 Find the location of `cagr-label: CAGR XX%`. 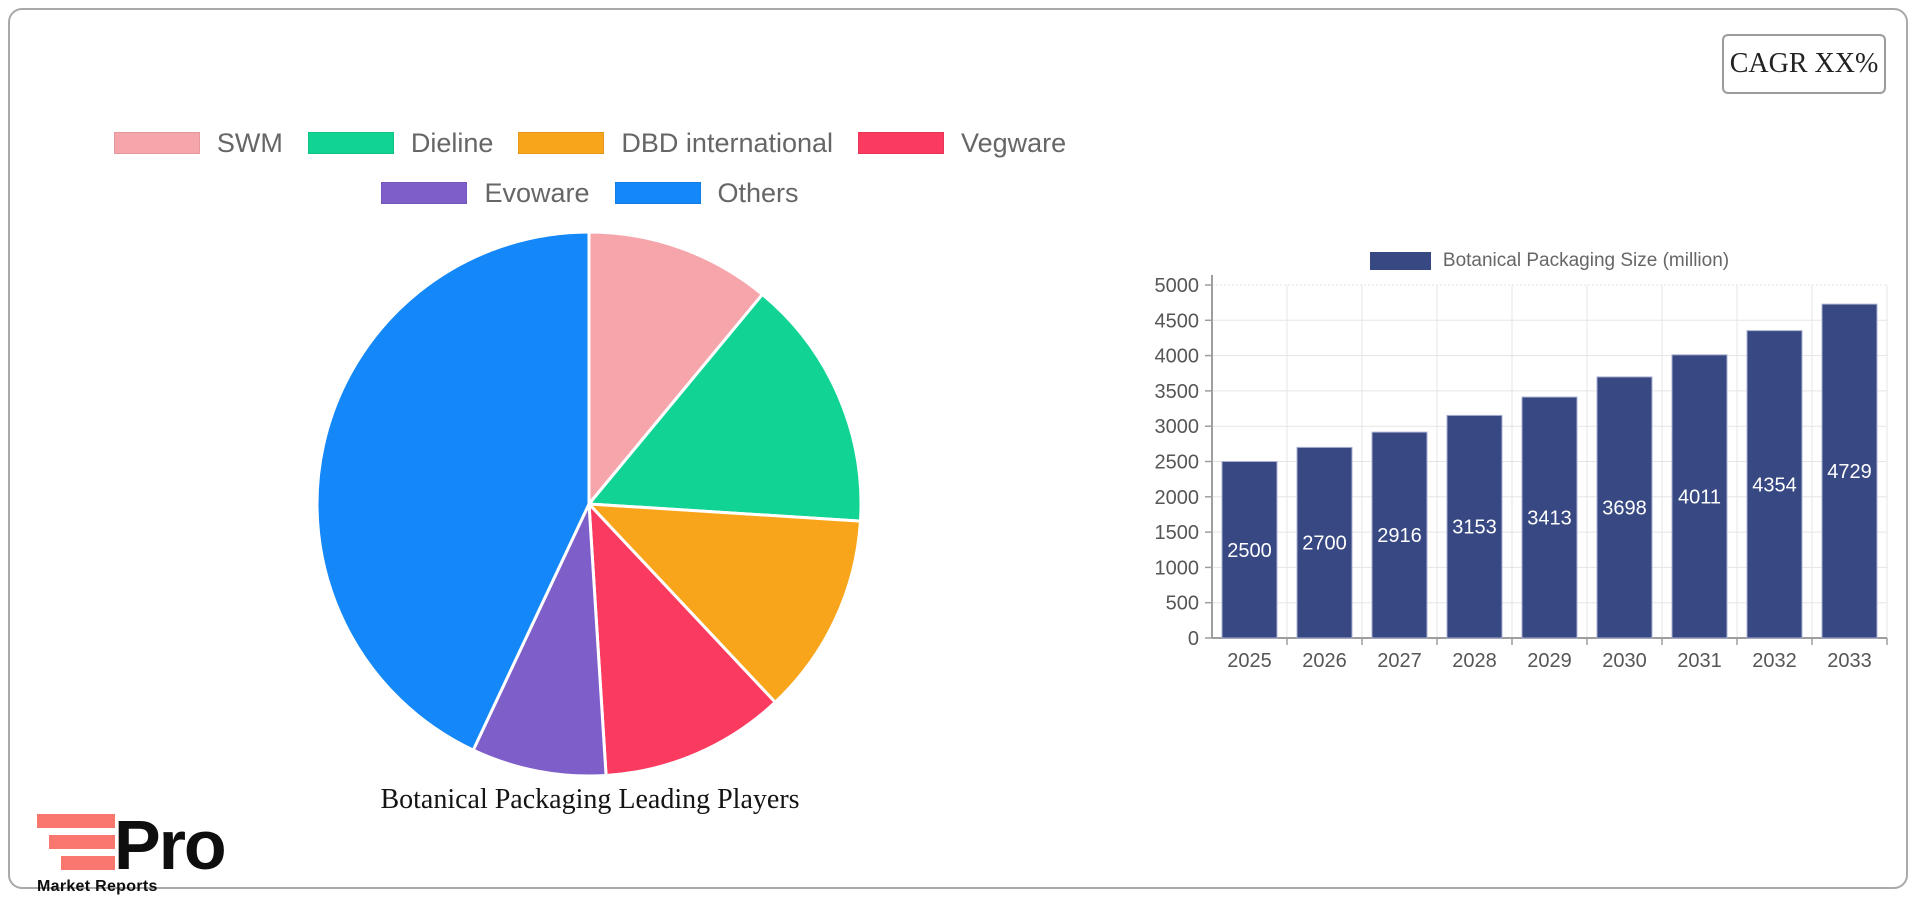

cagr-label: CAGR XX% is located at coordinates (1804, 63).